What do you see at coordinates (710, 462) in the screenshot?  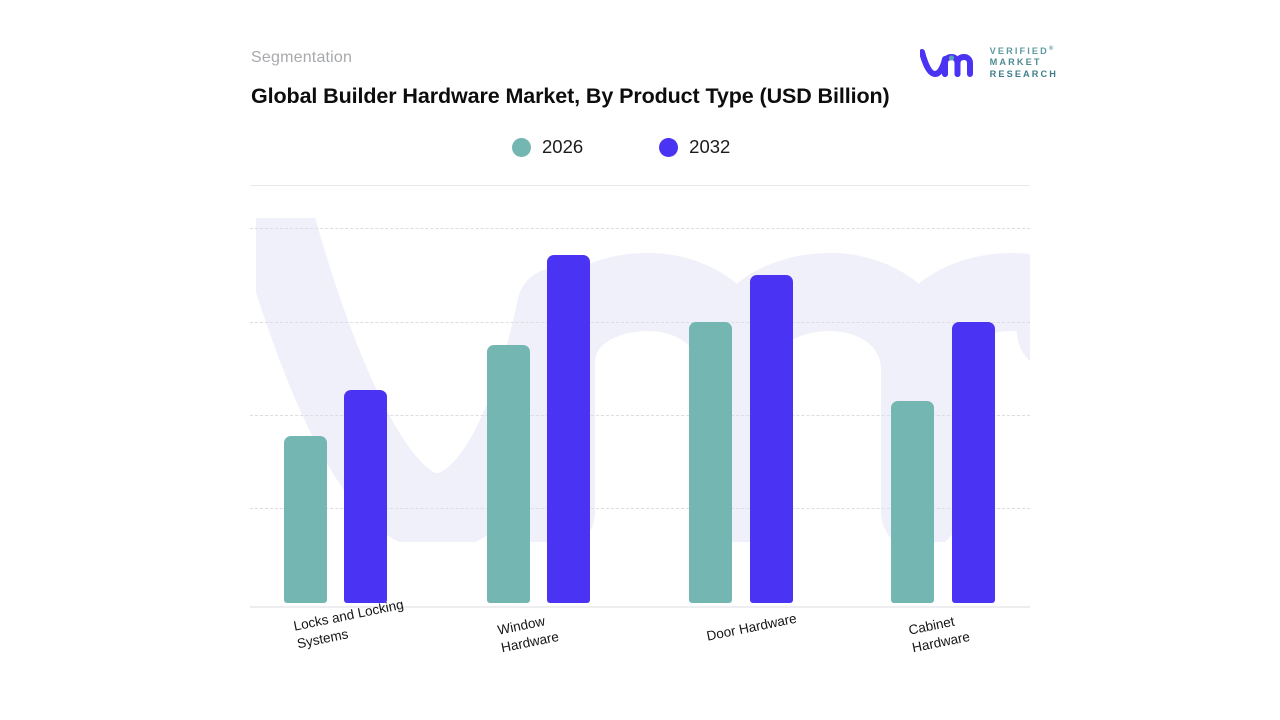 I see `bar-door-hardware-2026` at bounding box center [710, 462].